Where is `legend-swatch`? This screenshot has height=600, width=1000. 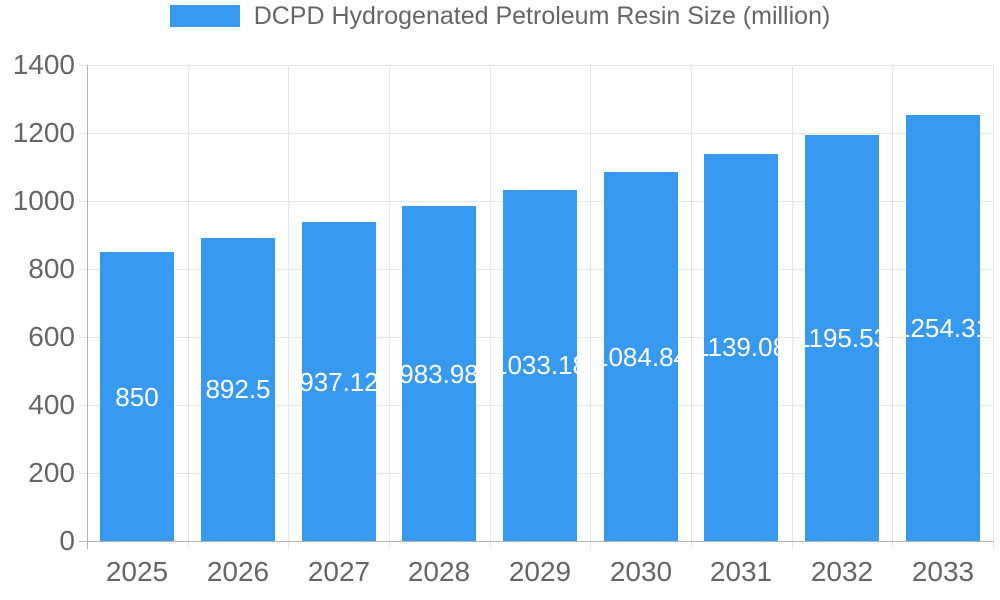 legend-swatch is located at coordinates (204, 16).